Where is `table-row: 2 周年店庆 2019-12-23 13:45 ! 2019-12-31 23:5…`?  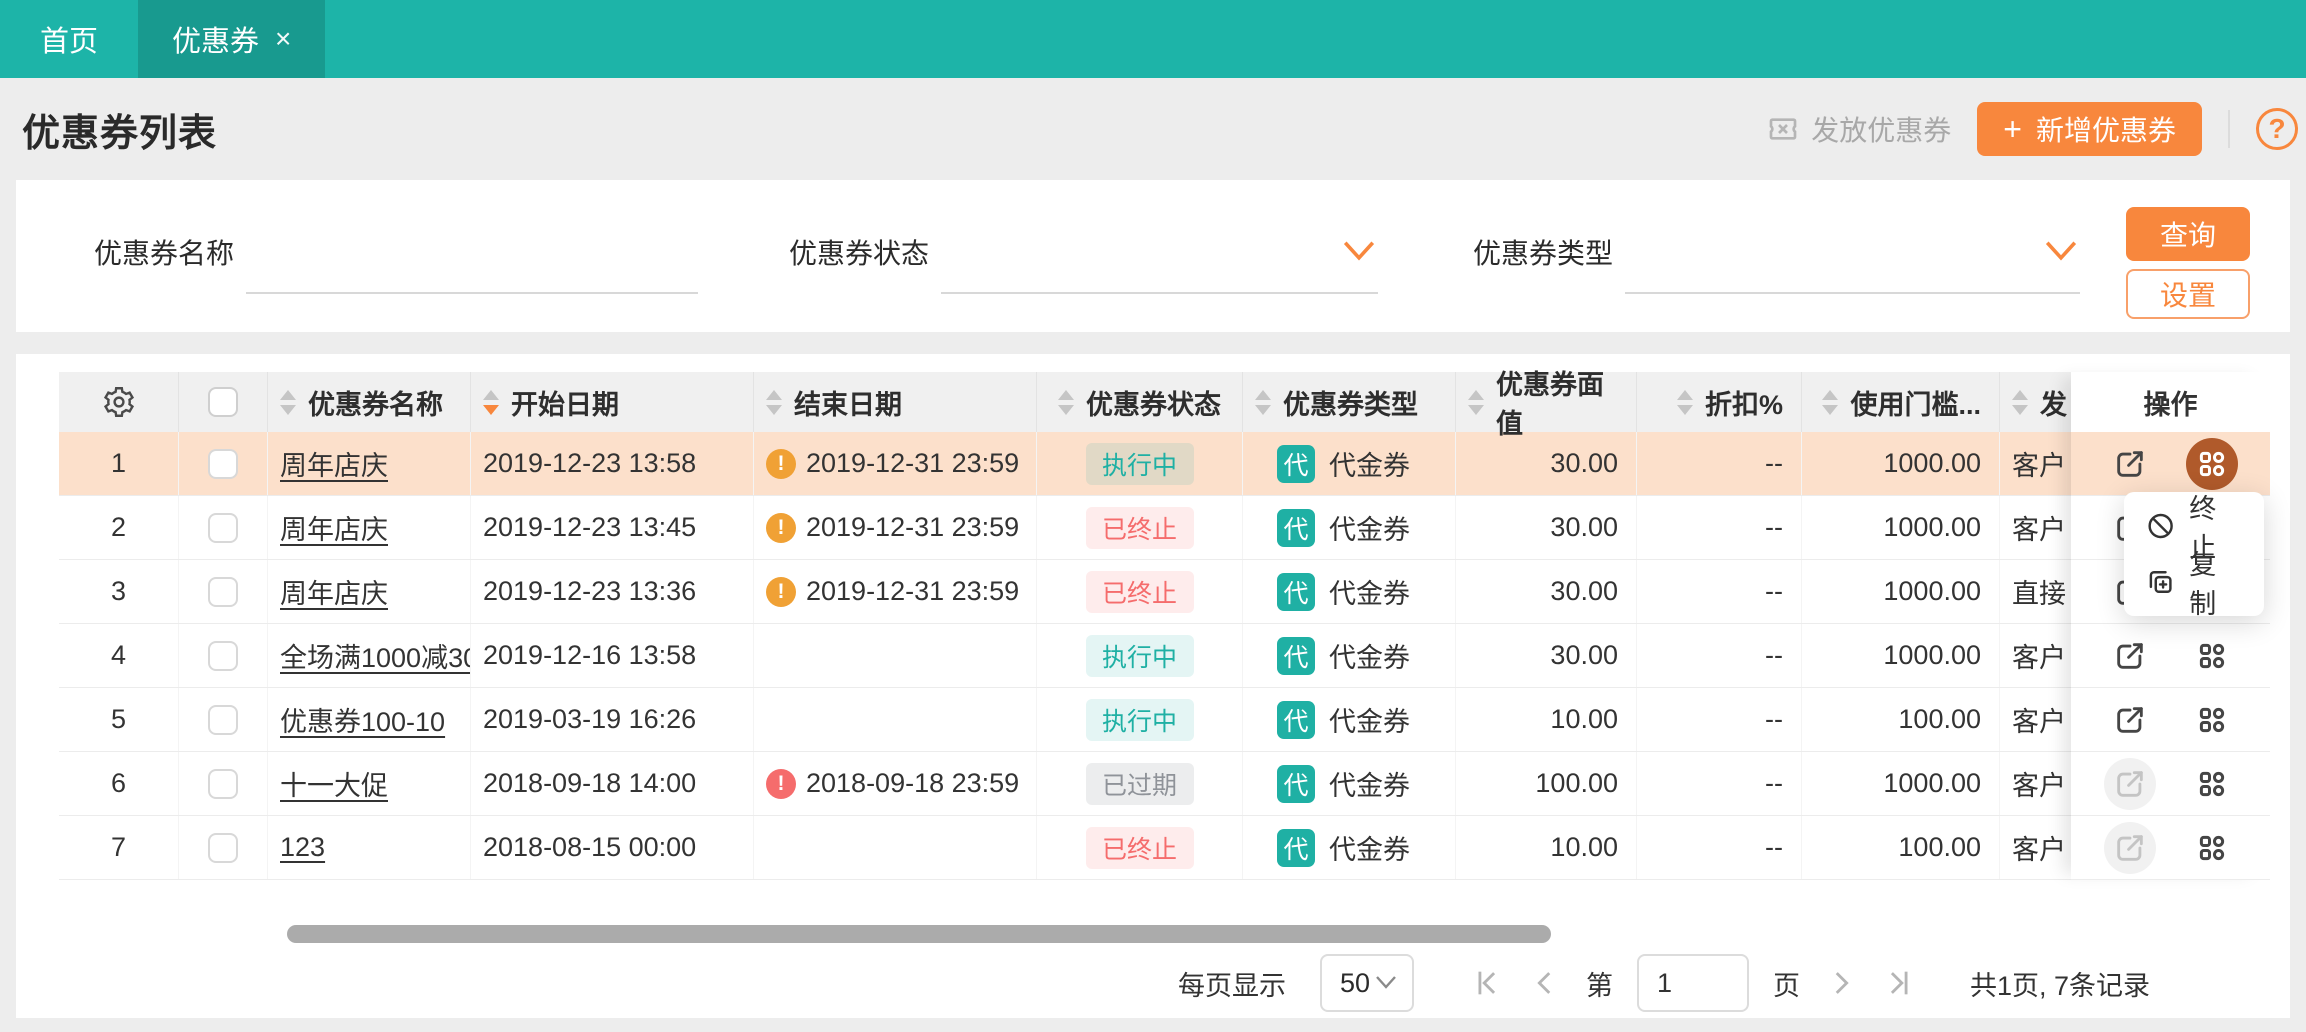 table-row: 2 周年店庆 2019-12-23 13:45 ! 2019-12-31 23:5… is located at coordinates (1164, 528).